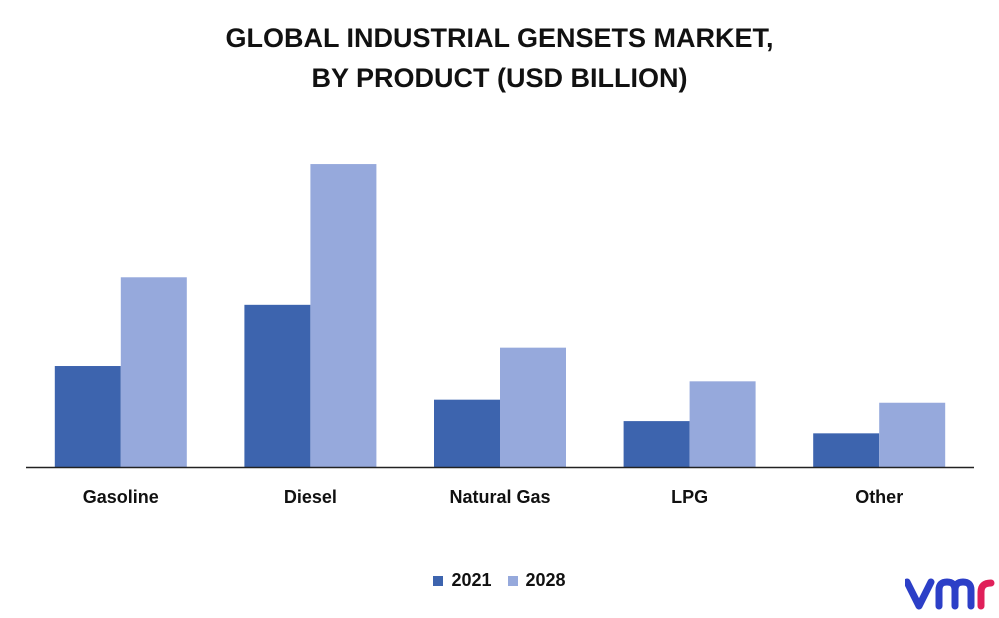 The height and width of the screenshot is (618, 999). Describe the element at coordinates (912, 434) in the screenshot. I see `bar-other-2028` at that location.